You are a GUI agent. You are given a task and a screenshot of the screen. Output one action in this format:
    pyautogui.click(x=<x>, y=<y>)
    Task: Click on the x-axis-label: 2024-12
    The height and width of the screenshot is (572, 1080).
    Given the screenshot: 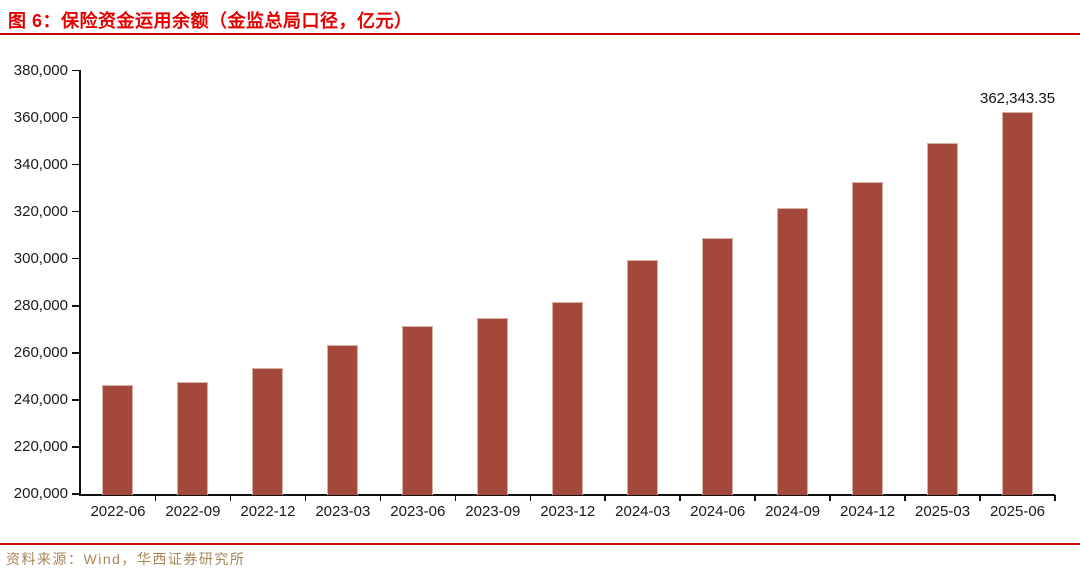 What is the action you would take?
    pyautogui.click(x=868, y=511)
    